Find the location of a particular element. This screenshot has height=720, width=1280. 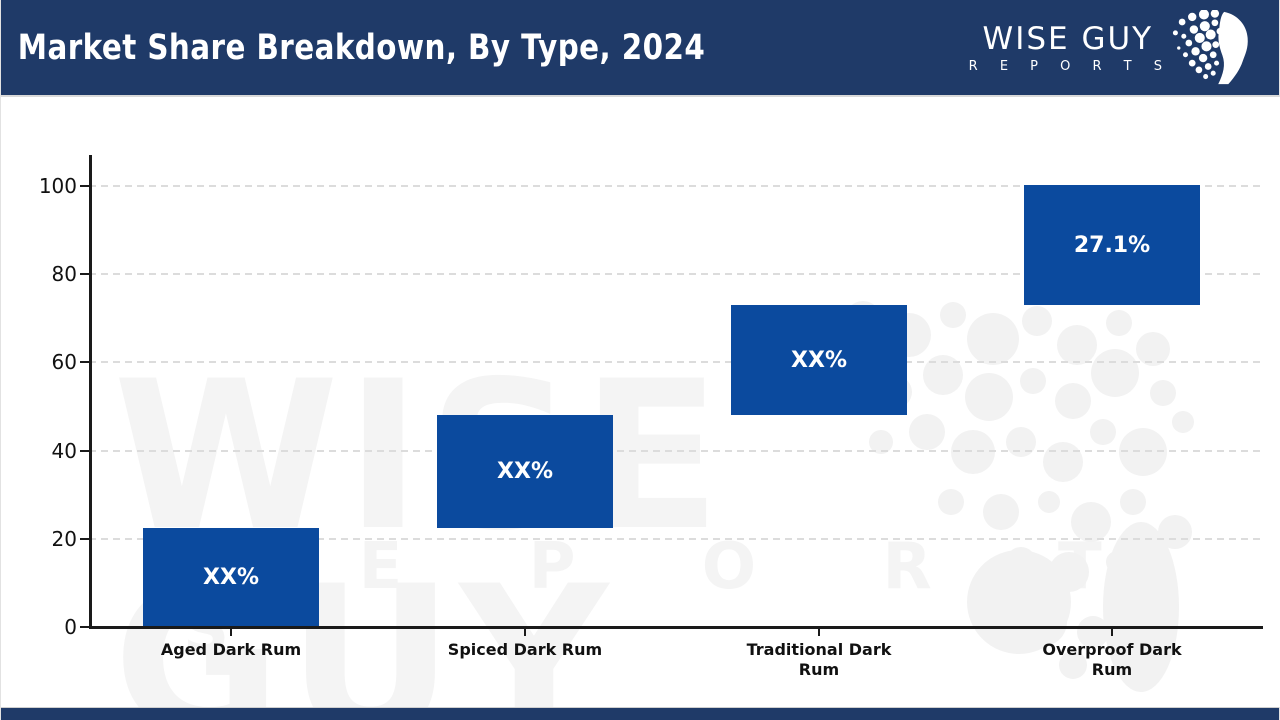

wiseguy-logo: WISE GUY R E P O R T S is located at coordinates (1122, 47).